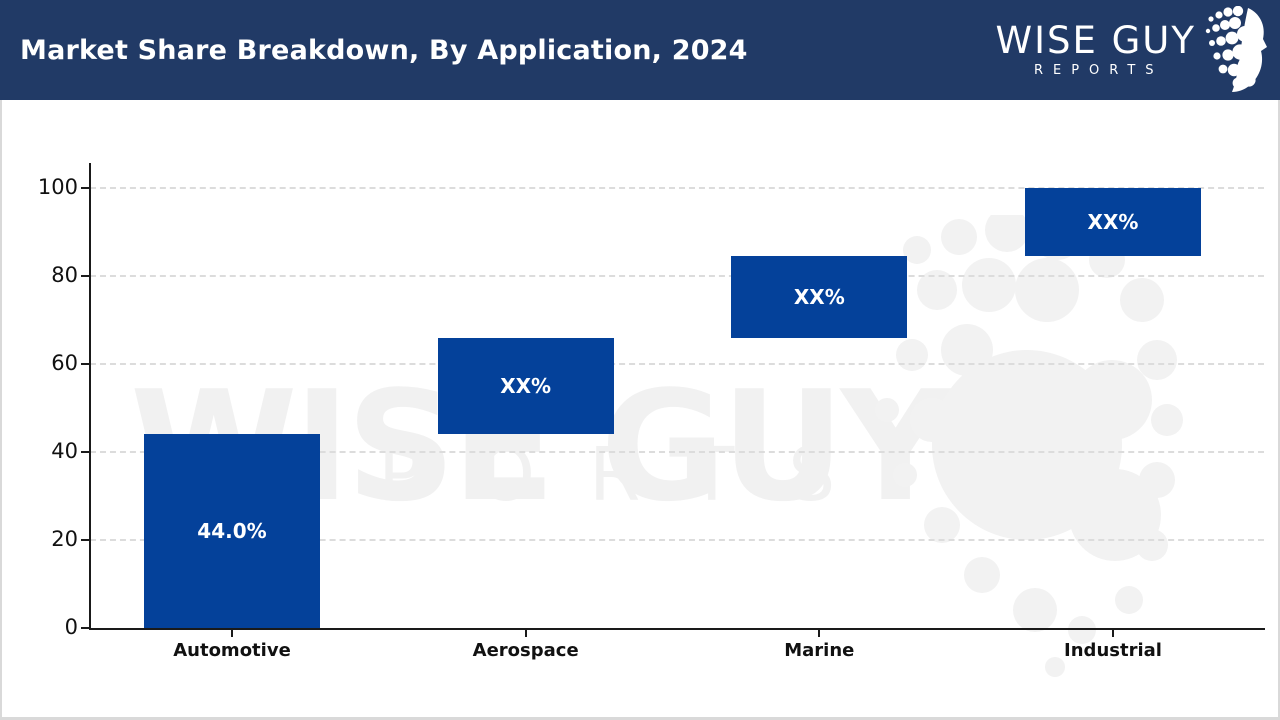 Image resolution: width=1280 pixels, height=720 pixels. I want to click on brand-name: WISE GUY, so click(1095, 40).